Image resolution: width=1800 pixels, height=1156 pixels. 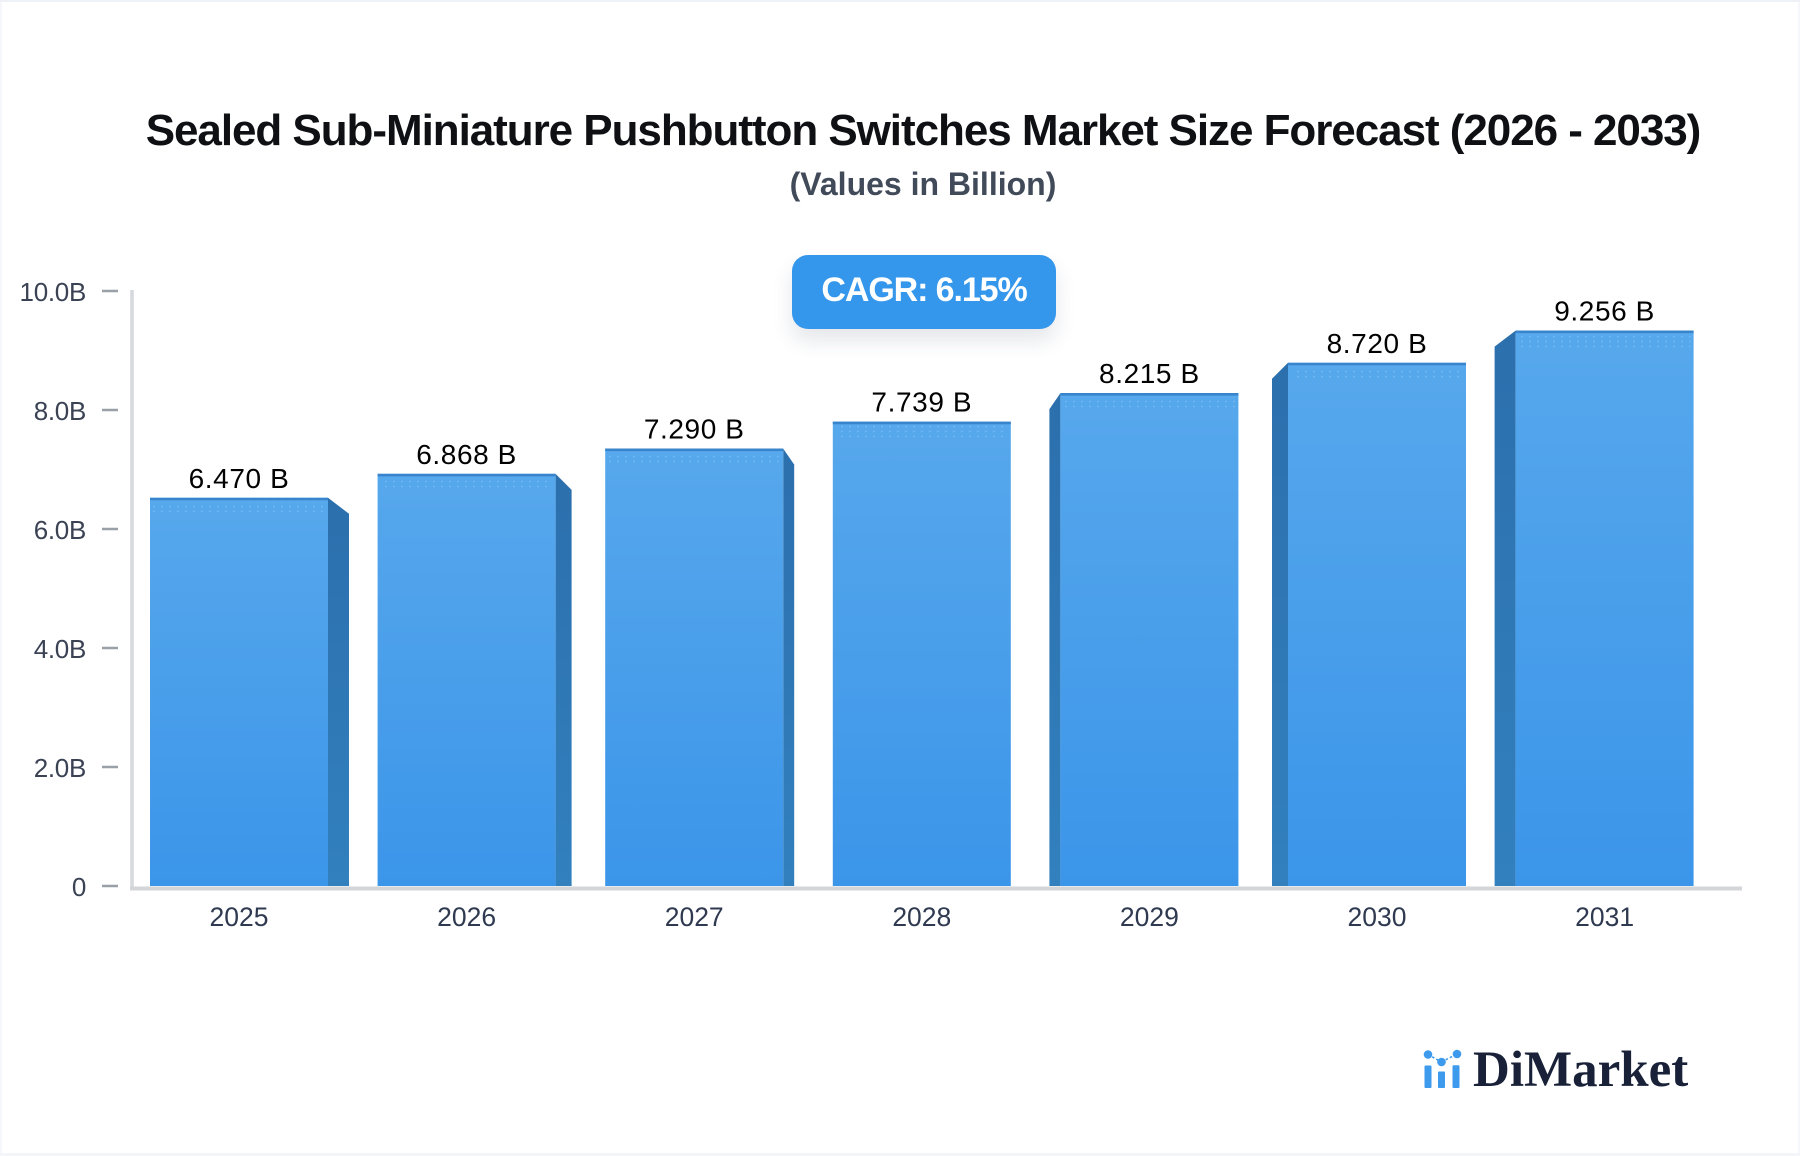 I want to click on svg-text: 7.290 B, so click(x=694, y=429).